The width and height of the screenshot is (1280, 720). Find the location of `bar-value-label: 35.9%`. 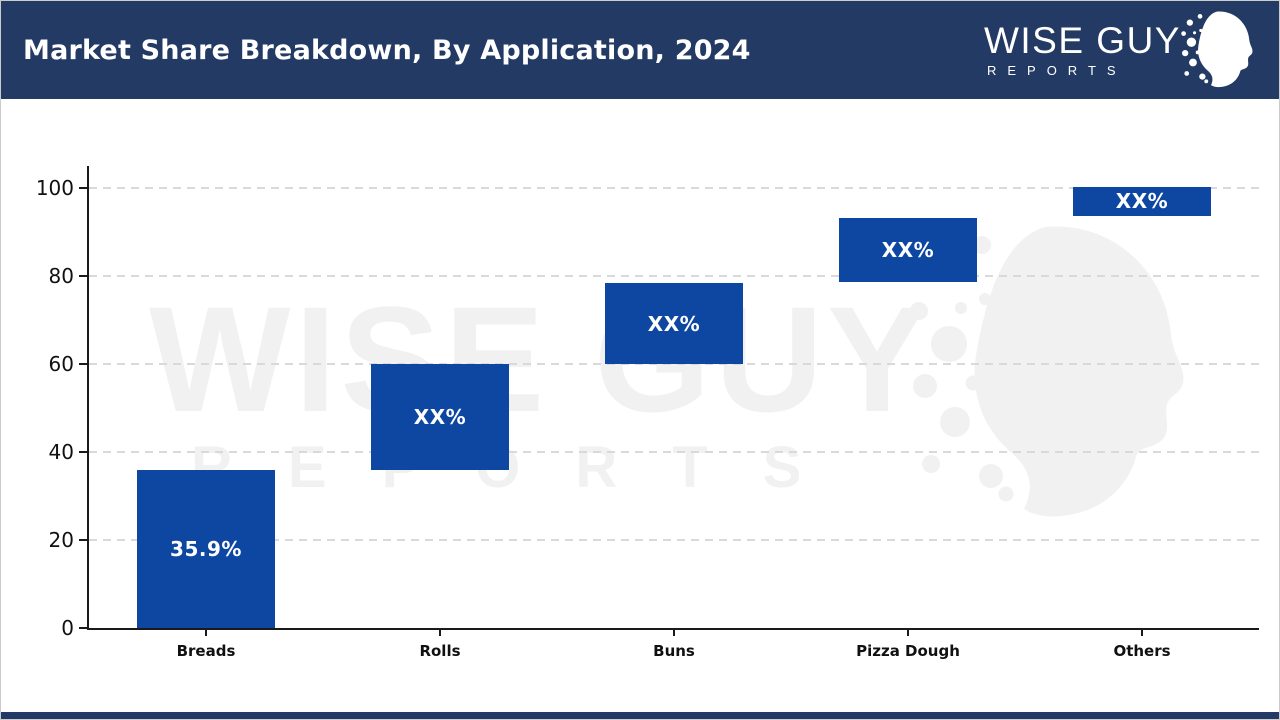

bar-value-label: 35.9% is located at coordinates (206, 549).